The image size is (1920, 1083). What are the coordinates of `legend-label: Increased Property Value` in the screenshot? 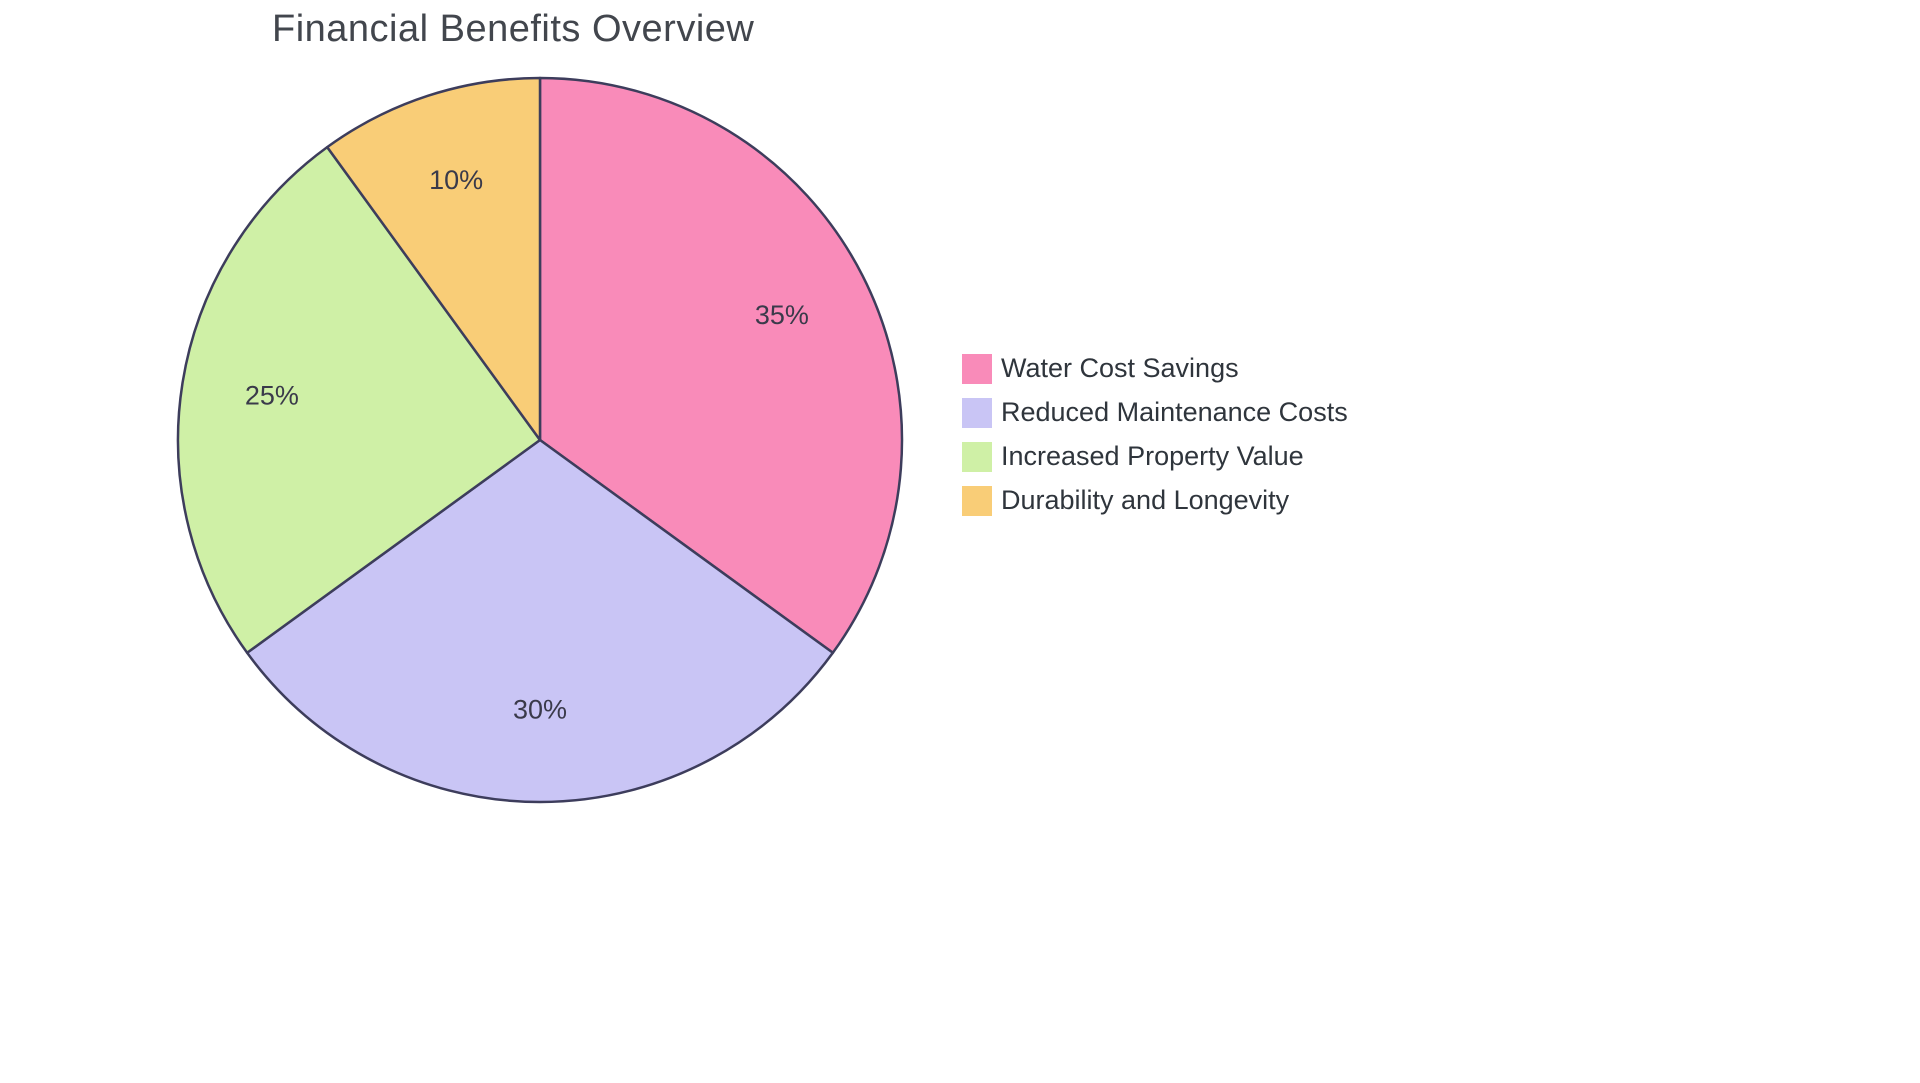 It's located at (1152, 456).